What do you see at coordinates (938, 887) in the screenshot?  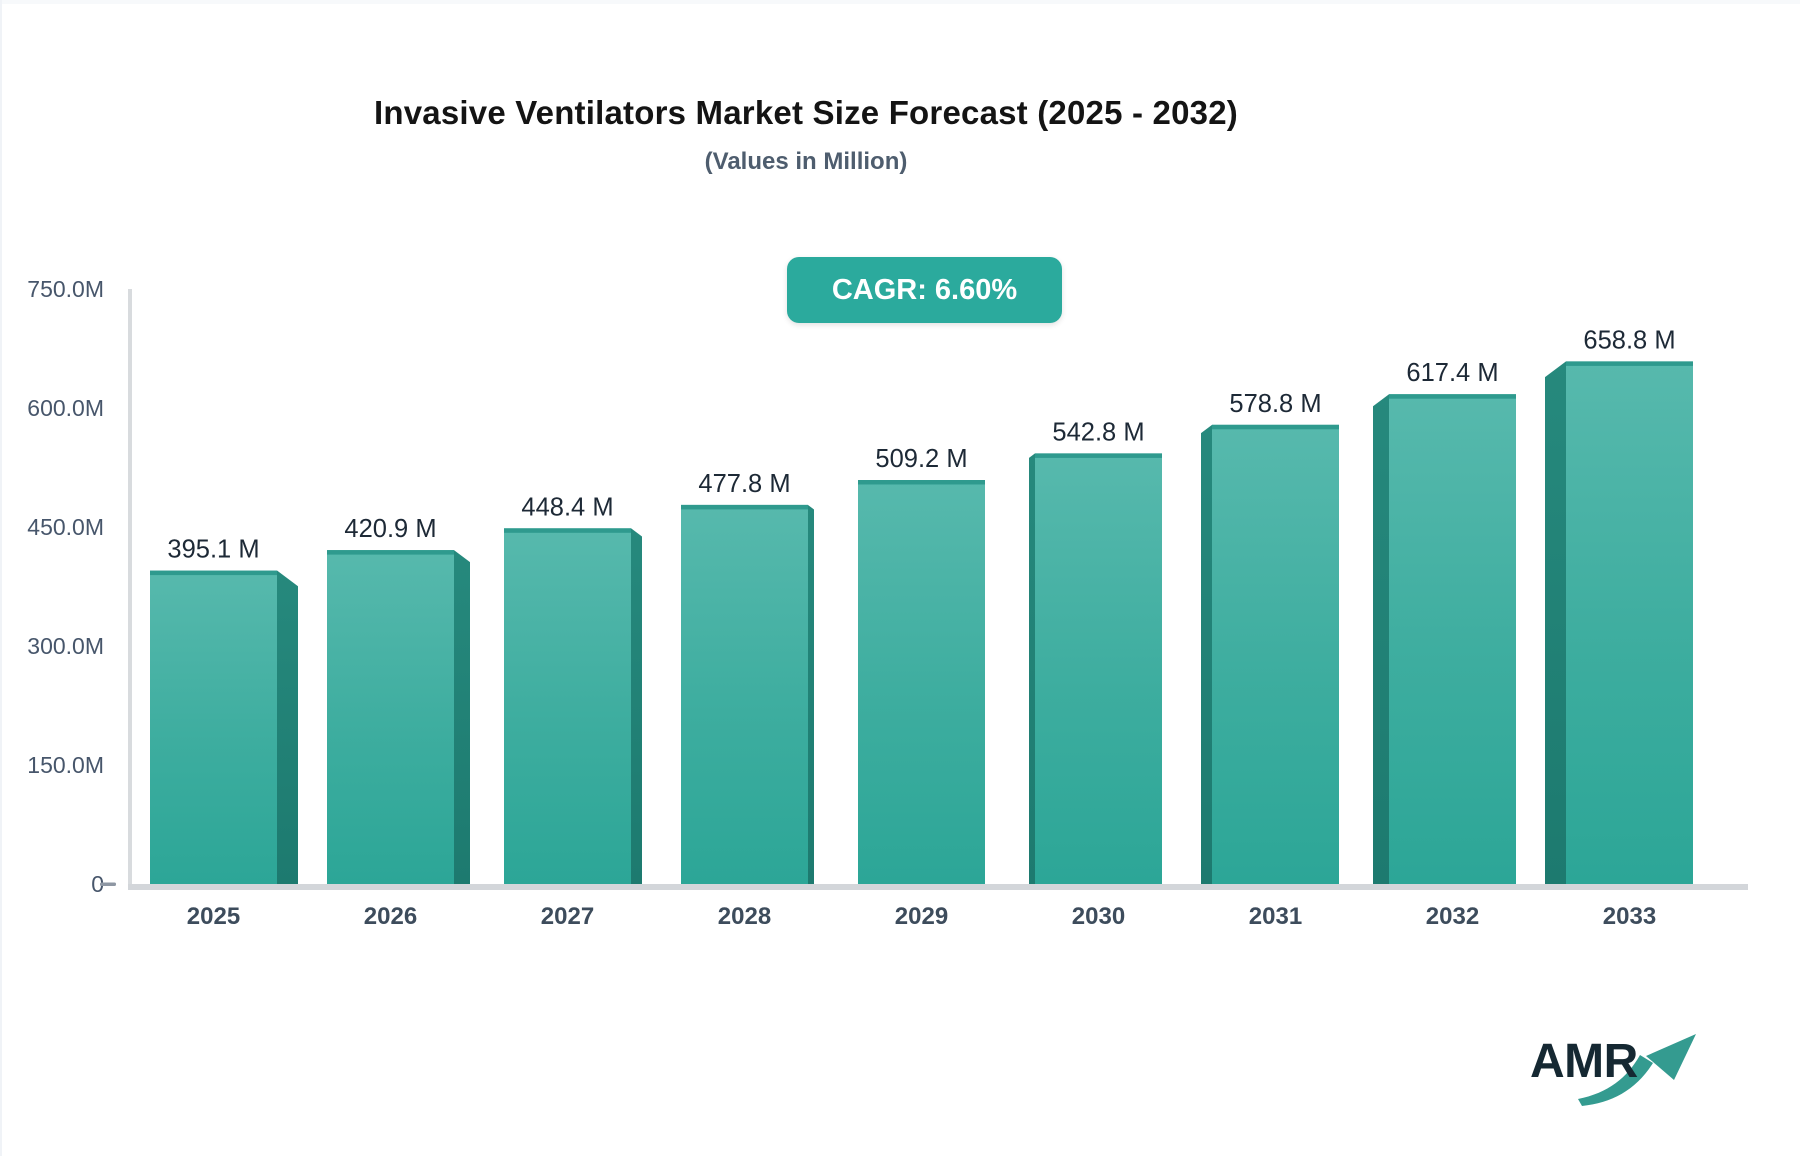 I see `x-baseline` at bounding box center [938, 887].